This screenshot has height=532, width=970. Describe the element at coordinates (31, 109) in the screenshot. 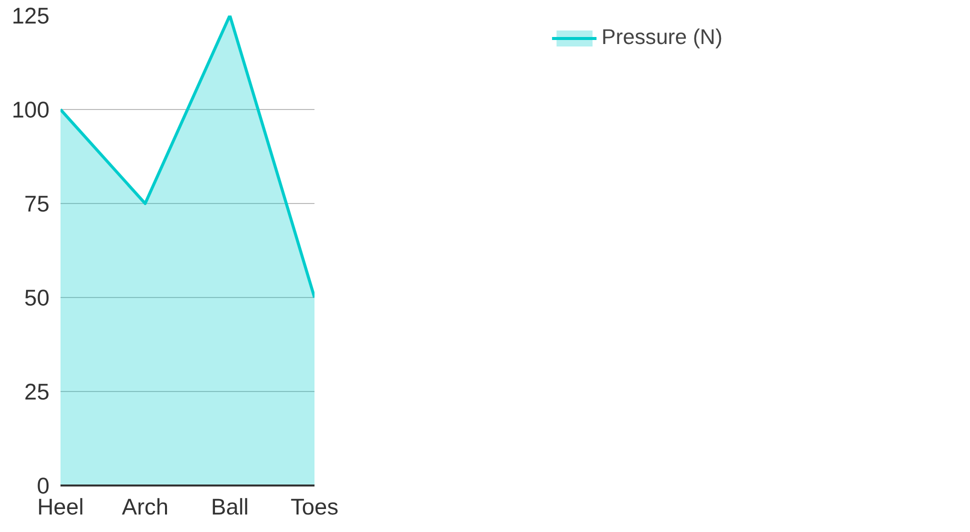

I see `y-tick-label: 100` at that location.